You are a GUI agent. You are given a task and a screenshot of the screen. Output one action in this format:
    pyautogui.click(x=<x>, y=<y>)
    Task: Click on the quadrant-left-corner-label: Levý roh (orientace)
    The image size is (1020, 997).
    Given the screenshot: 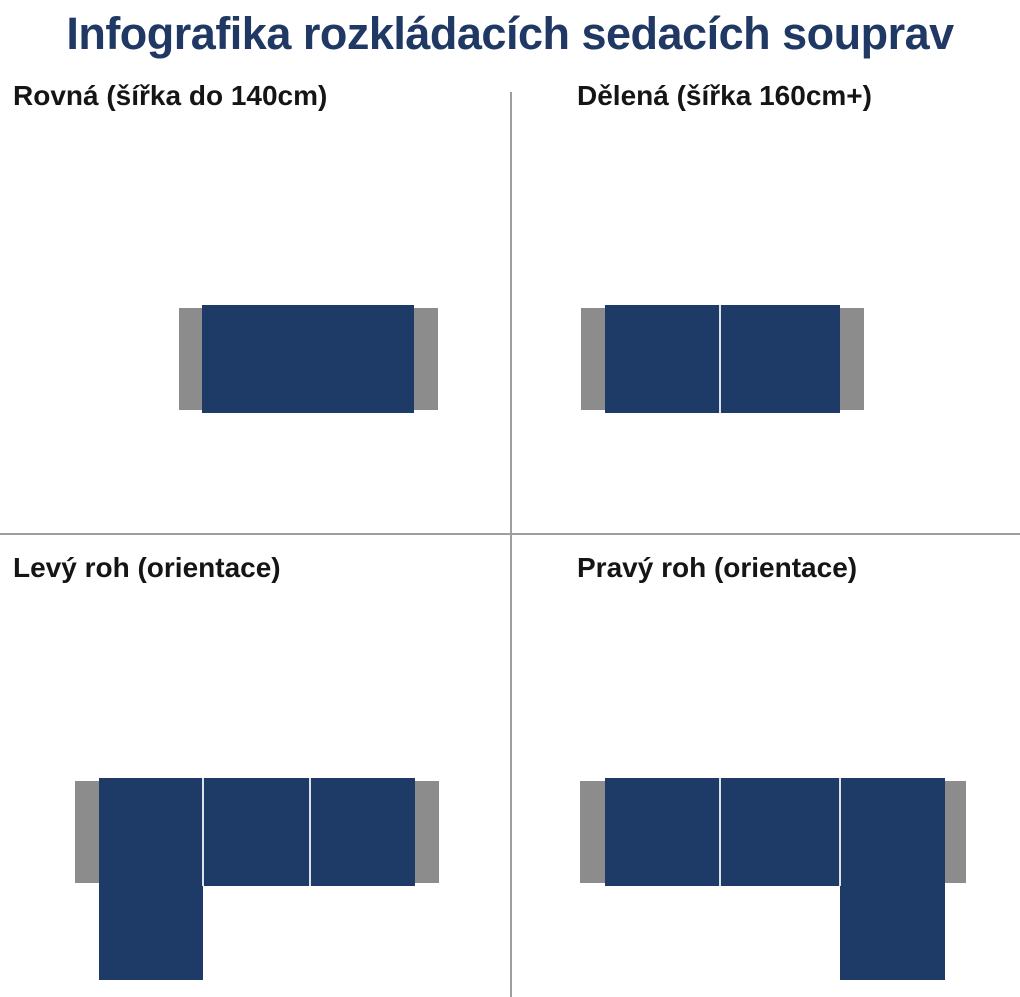 What is the action you would take?
    pyautogui.click(x=147, y=567)
    